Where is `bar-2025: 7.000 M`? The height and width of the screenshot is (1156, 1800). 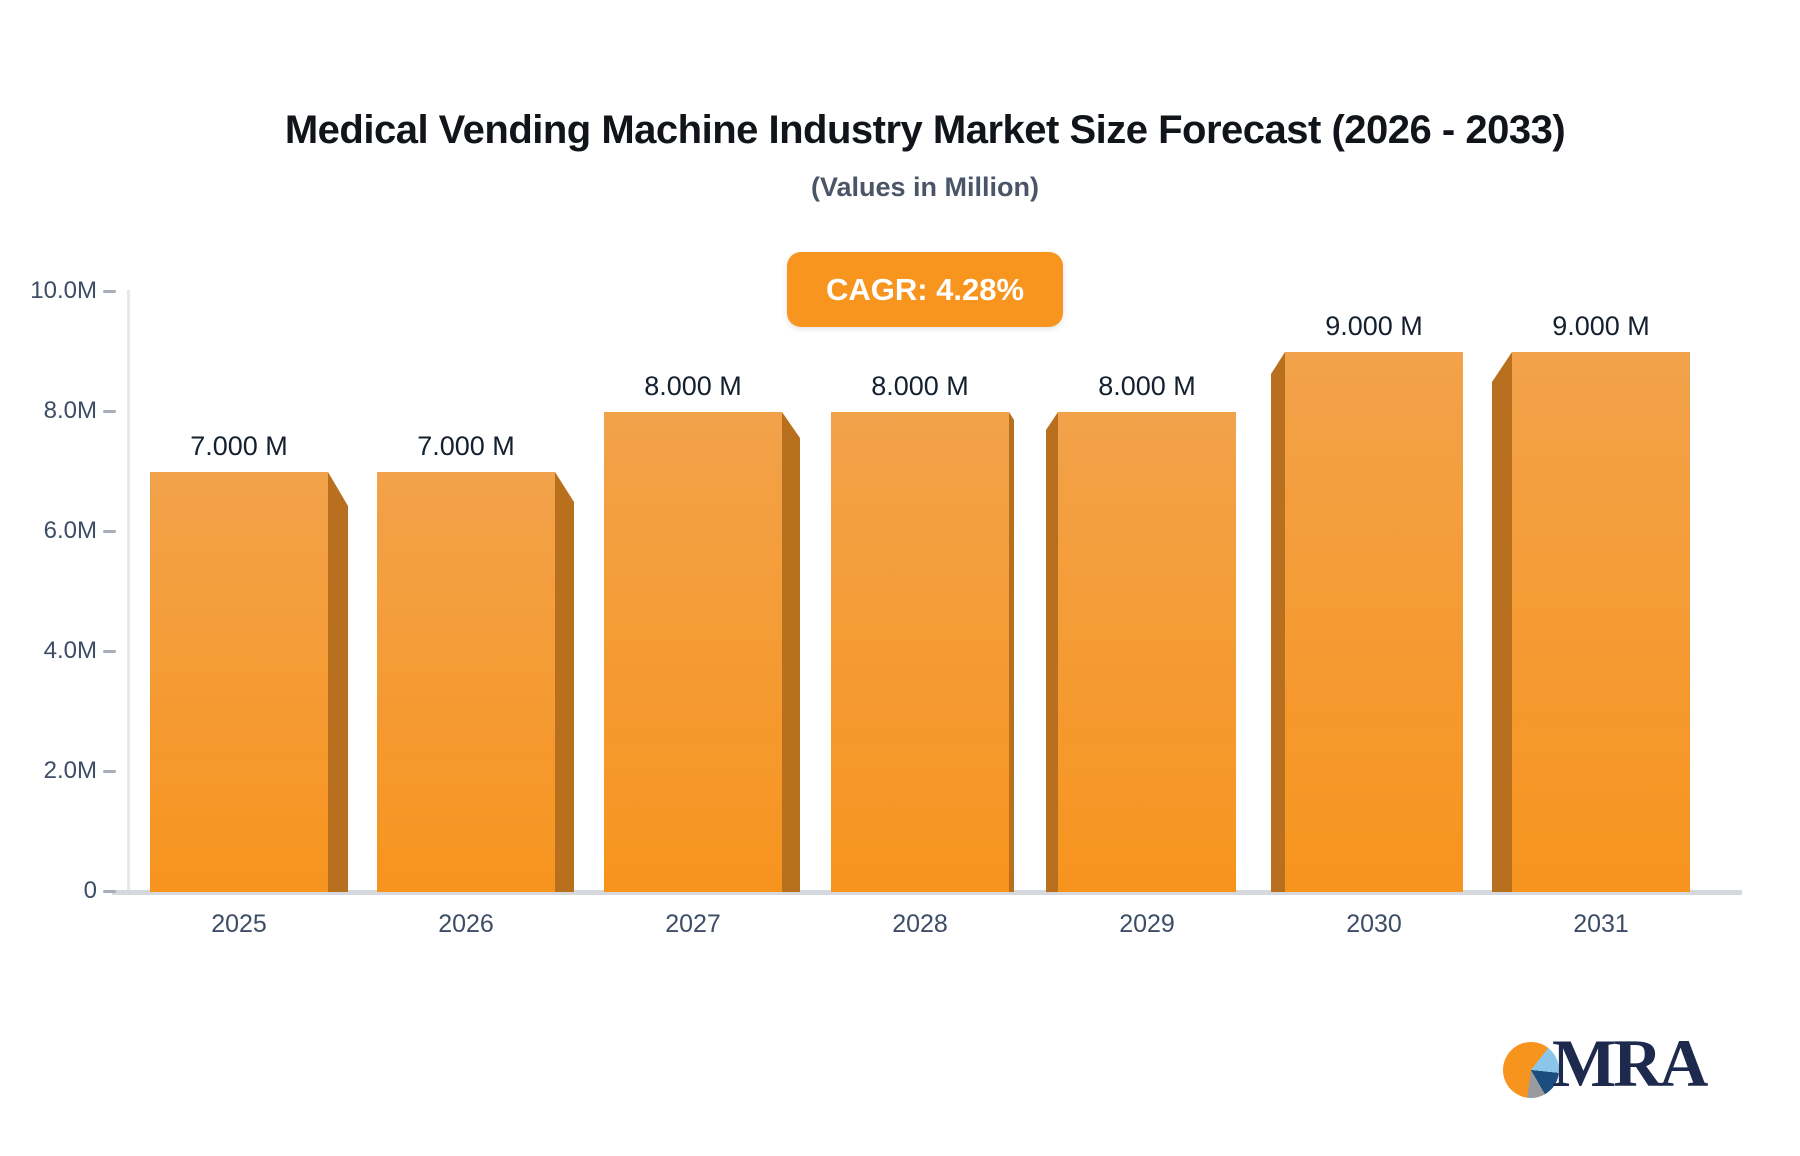
bar-2025: 7.000 M is located at coordinates (249, 661).